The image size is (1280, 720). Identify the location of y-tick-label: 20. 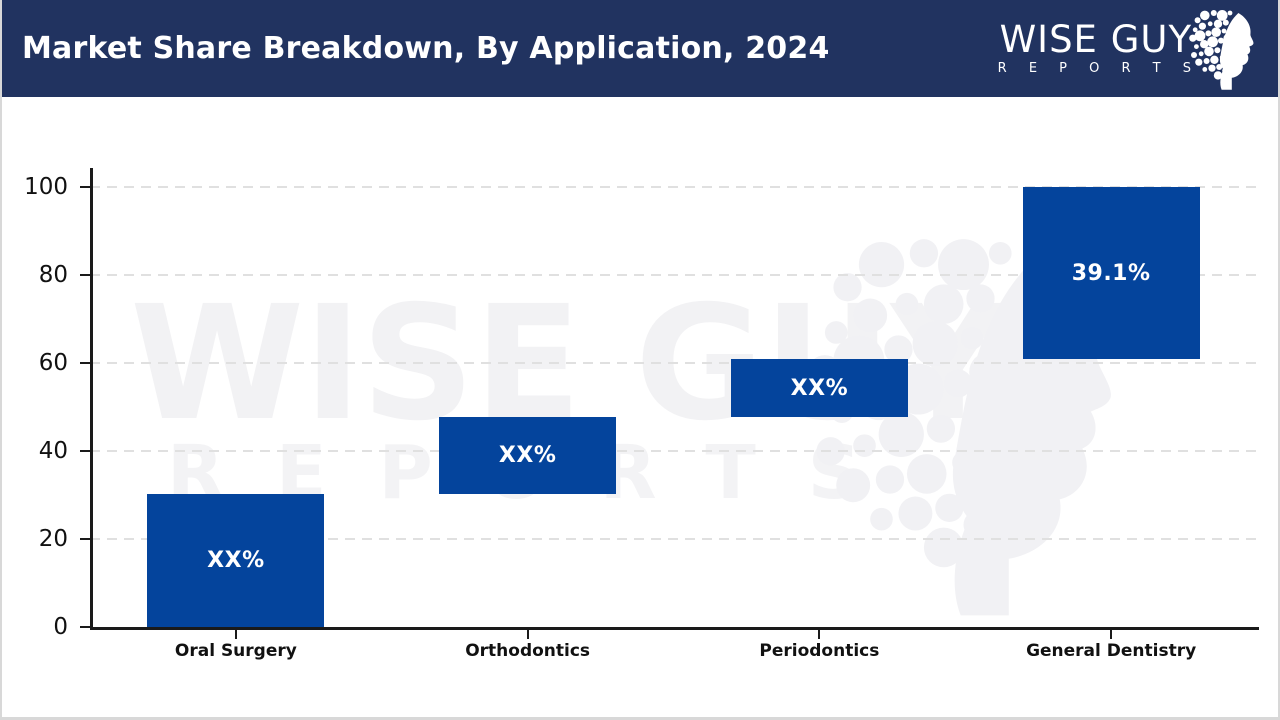
(53, 539).